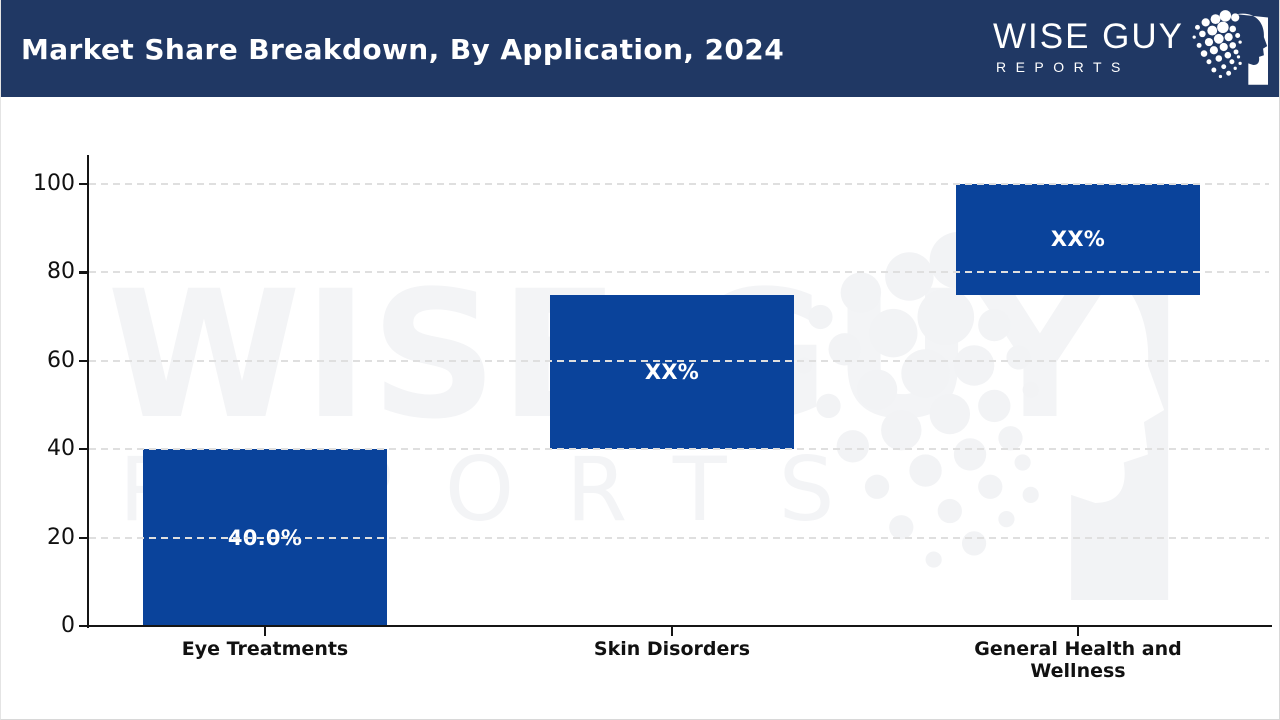 The height and width of the screenshot is (720, 1280). I want to click on y-tick-label: 80, so click(61, 272).